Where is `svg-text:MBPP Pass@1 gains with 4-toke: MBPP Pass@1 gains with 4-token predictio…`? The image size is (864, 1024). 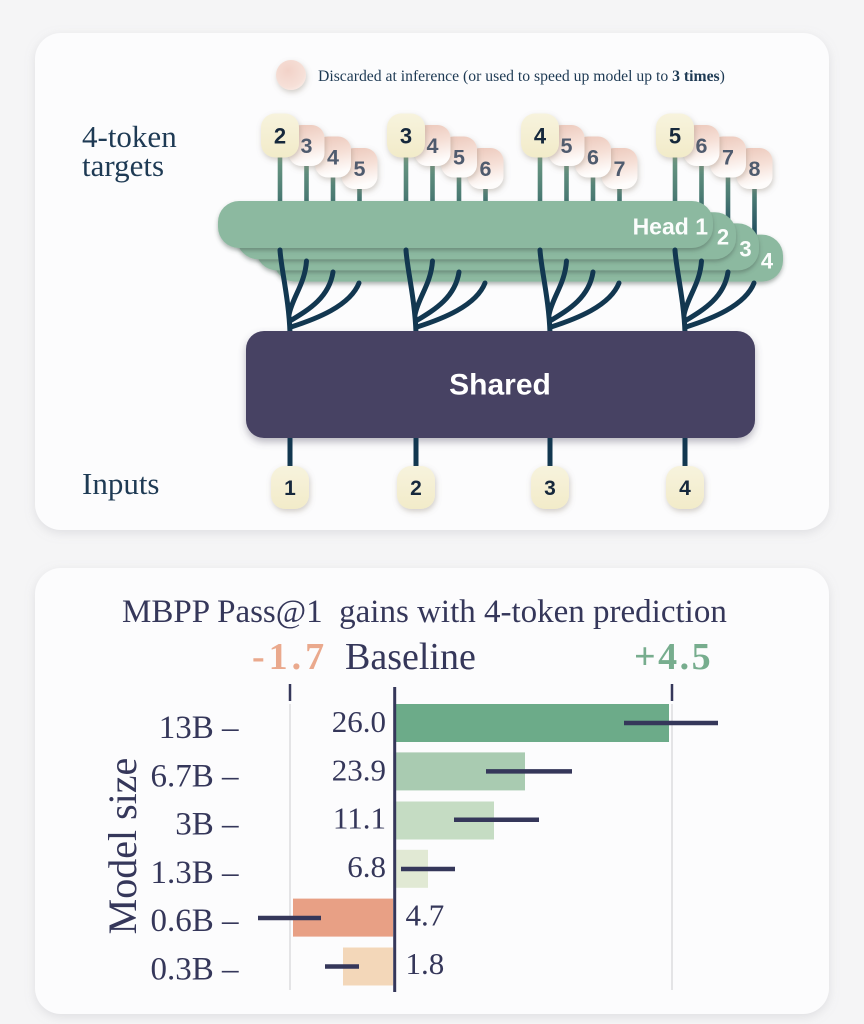
svg-text:MBPP Pass@1 gains with 4-toke: MBPP Pass@1 gains with 4-token predictio… is located at coordinates (424, 612).